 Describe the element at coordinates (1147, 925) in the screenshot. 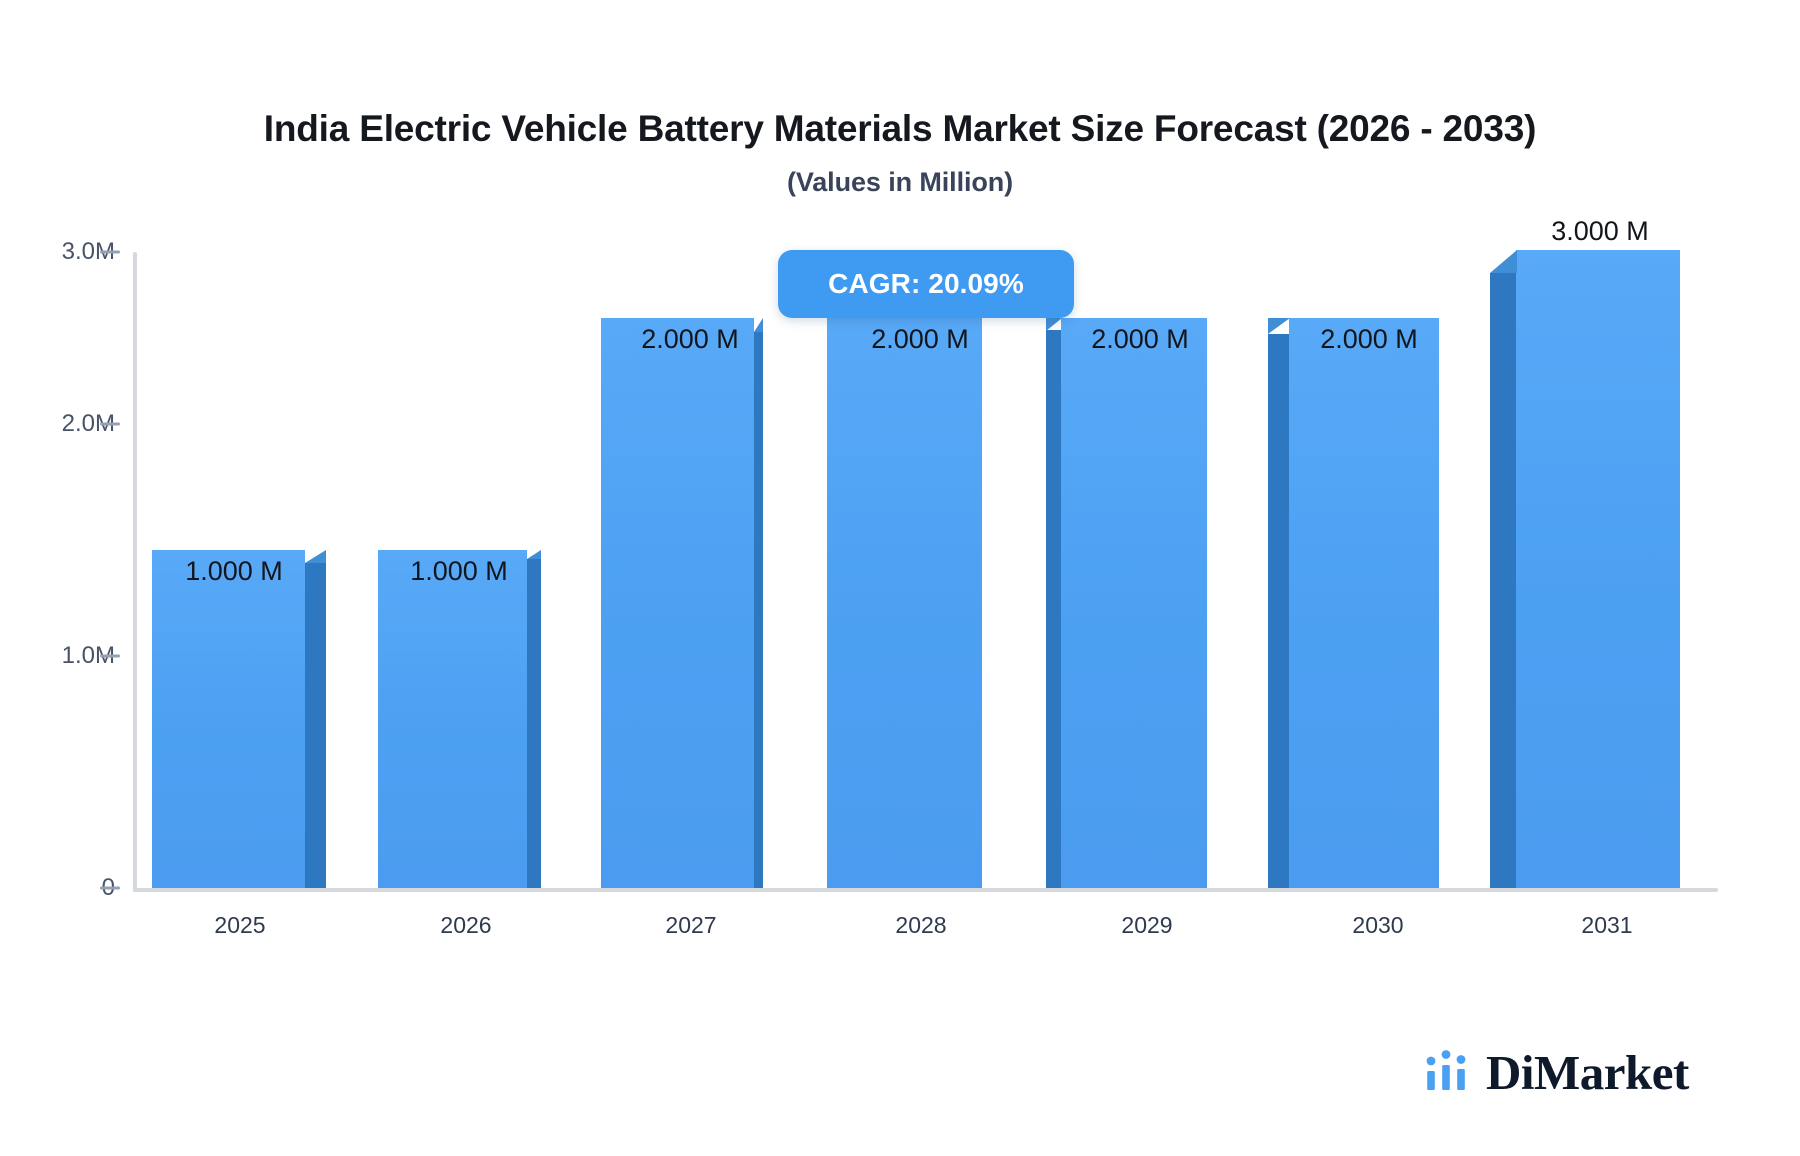

I see `x-tick-label-2029: 2029` at that location.